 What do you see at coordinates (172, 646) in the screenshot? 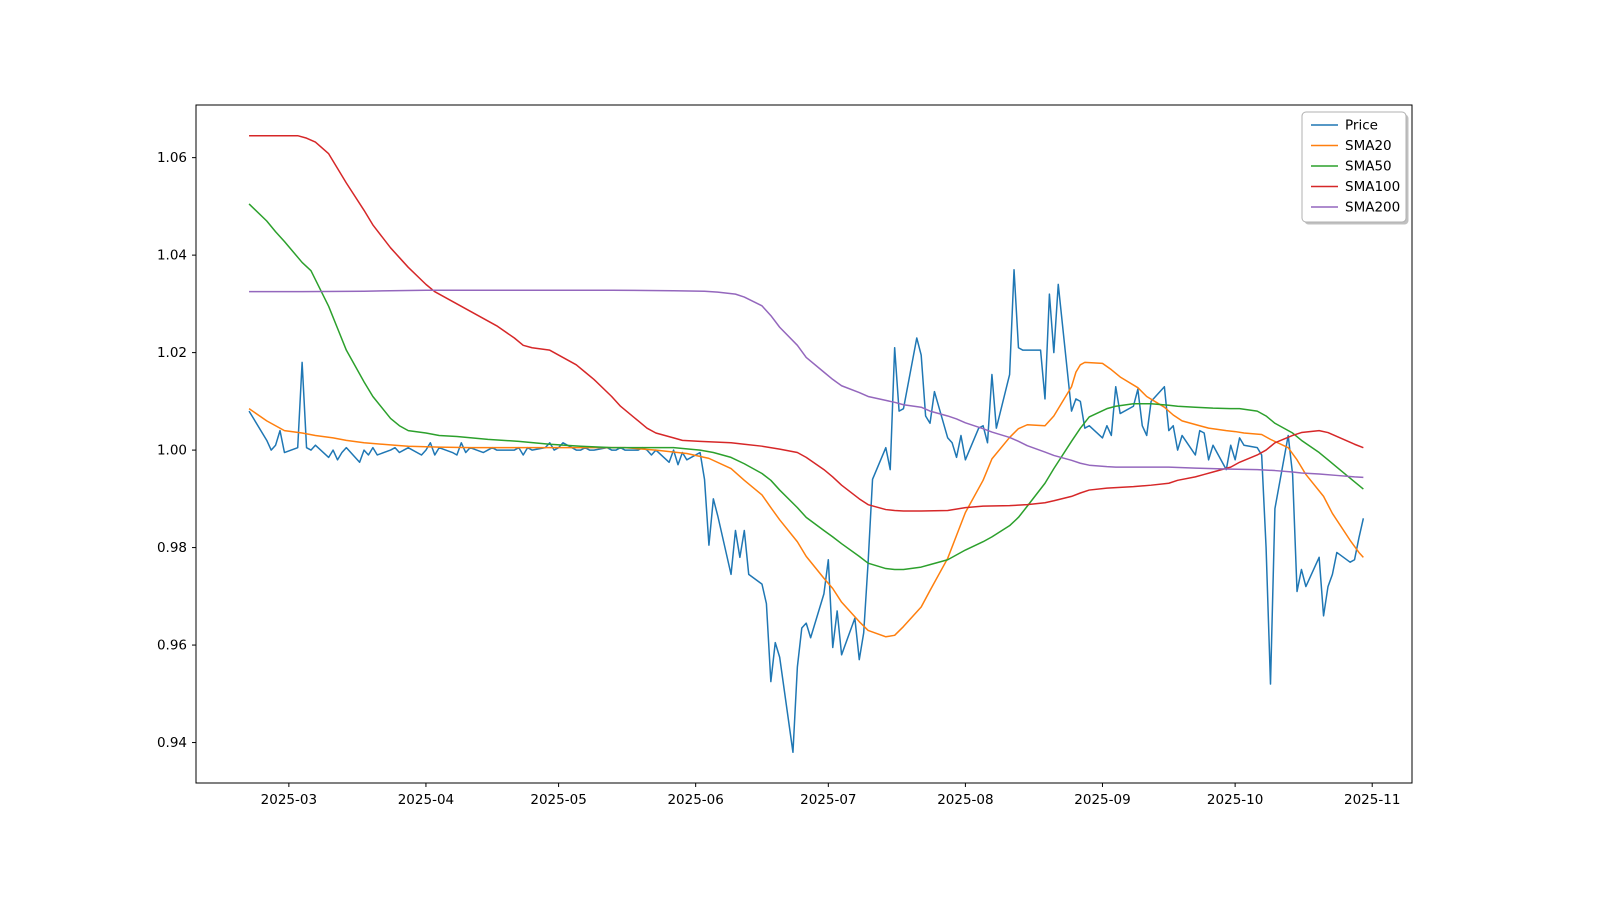
I see `y-tick-label: 0.96` at bounding box center [172, 646].